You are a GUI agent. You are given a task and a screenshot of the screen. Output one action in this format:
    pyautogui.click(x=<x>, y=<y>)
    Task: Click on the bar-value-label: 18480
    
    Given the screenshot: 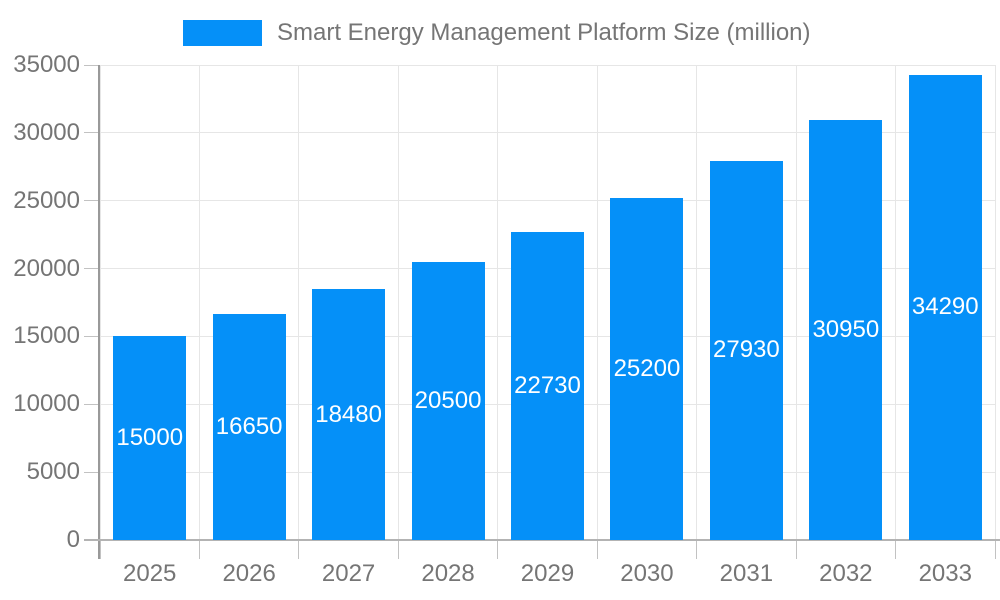 What is the action you would take?
    pyautogui.click(x=348, y=414)
    